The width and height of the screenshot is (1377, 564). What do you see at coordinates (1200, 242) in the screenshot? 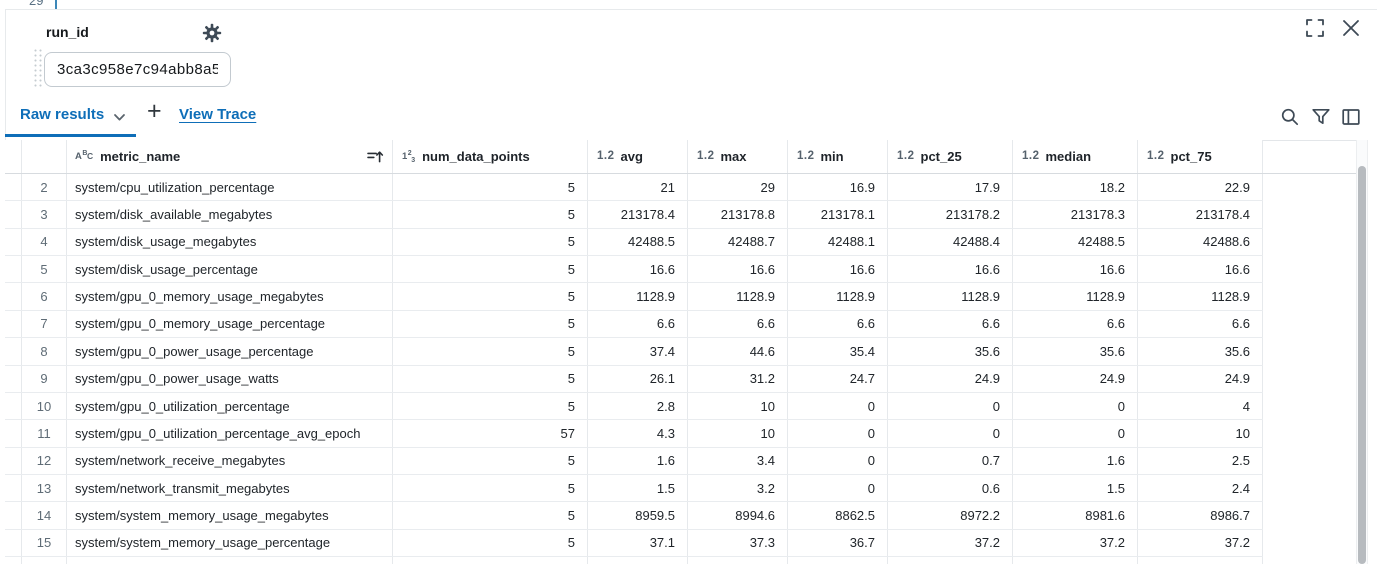
I see `pct_75-cell: 42488.6` at bounding box center [1200, 242].